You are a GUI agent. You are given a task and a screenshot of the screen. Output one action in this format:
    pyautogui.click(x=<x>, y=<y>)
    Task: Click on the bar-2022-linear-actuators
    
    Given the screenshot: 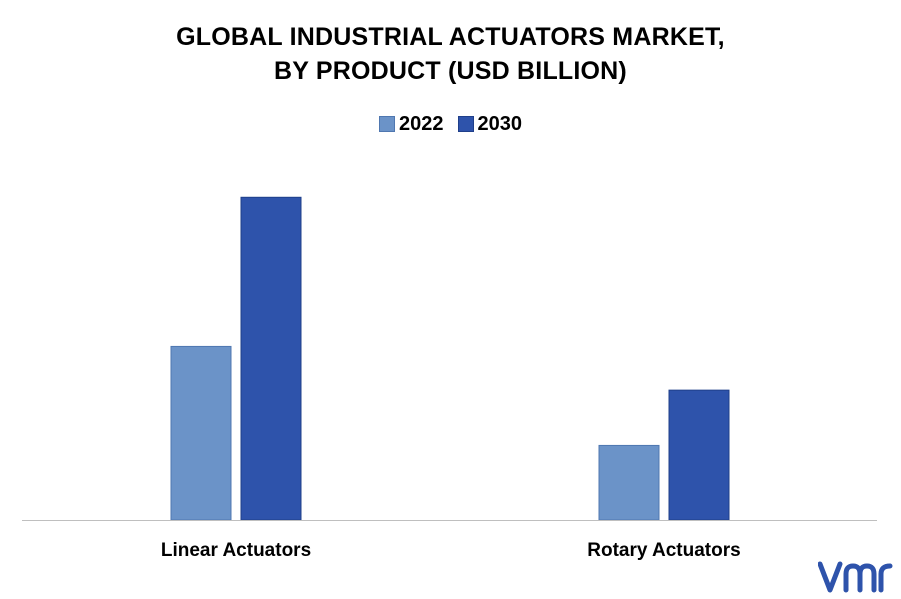 What is the action you would take?
    pyautogui.click(x=201, y=433)
    